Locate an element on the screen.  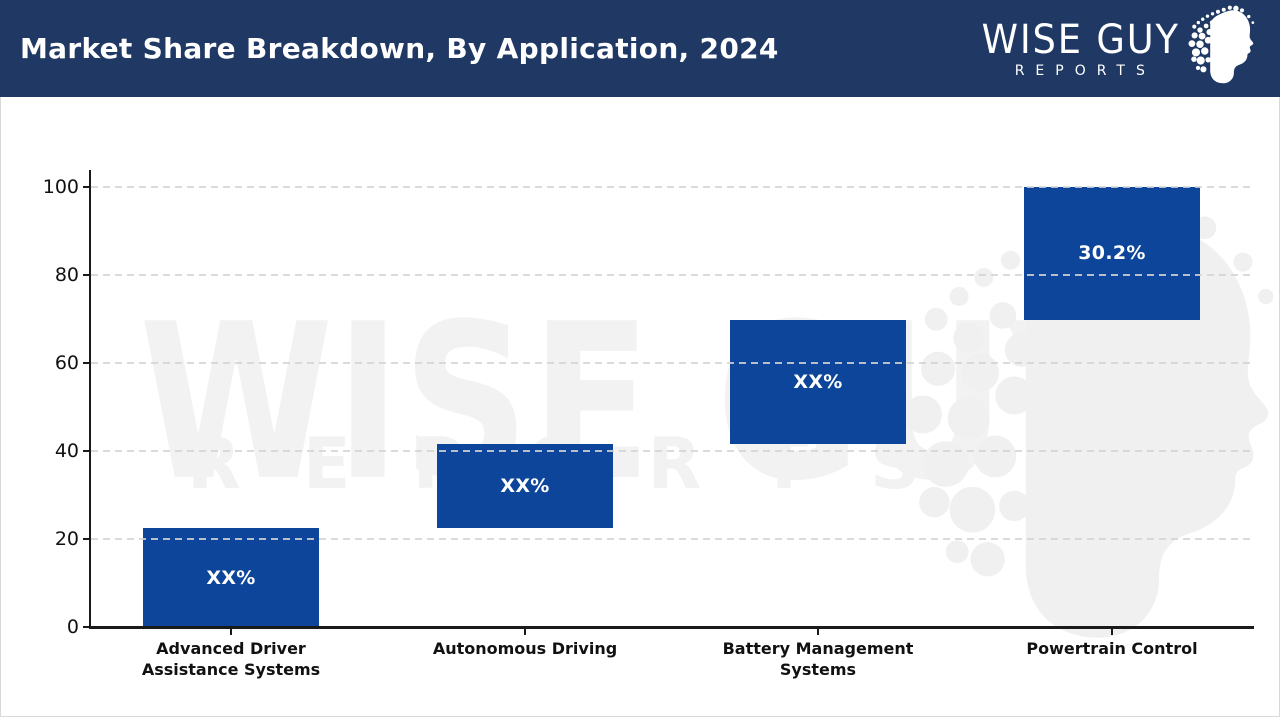
brand-subtitle: REPORTS is located at coordinates (1085, 70).